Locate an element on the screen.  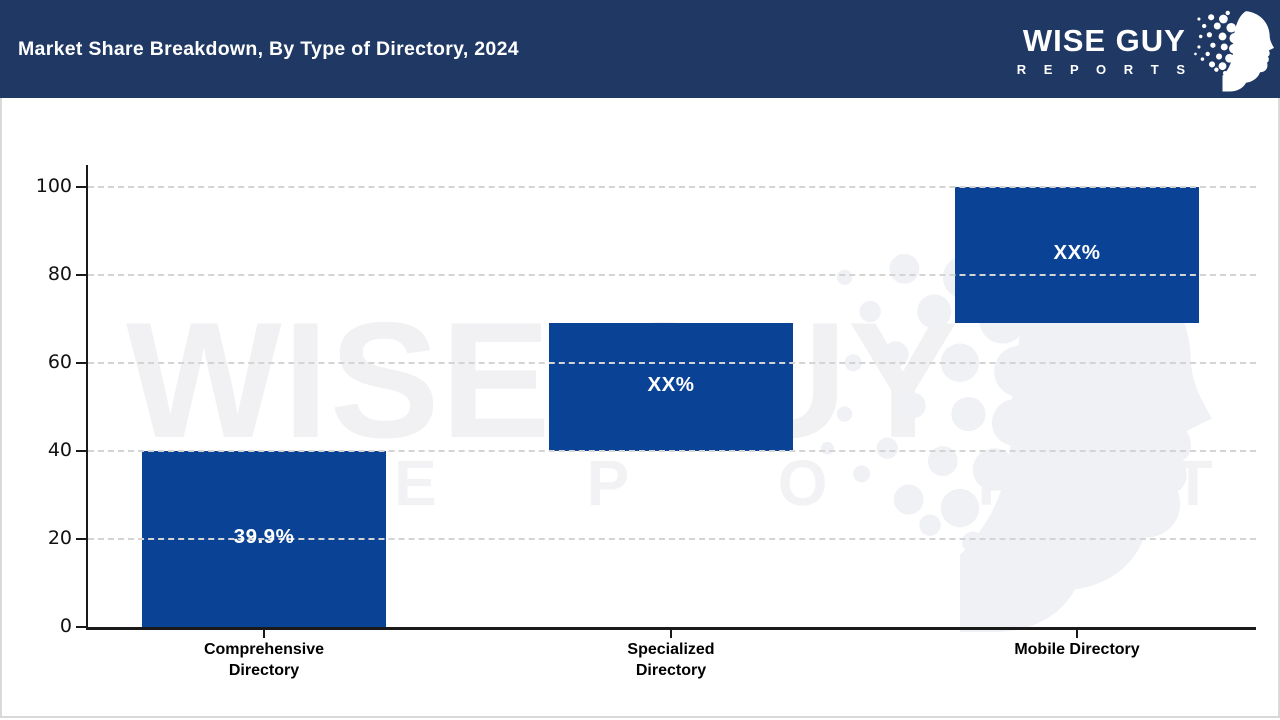
x-category-label: Specialized Directory is located at coordinates (671, 660).